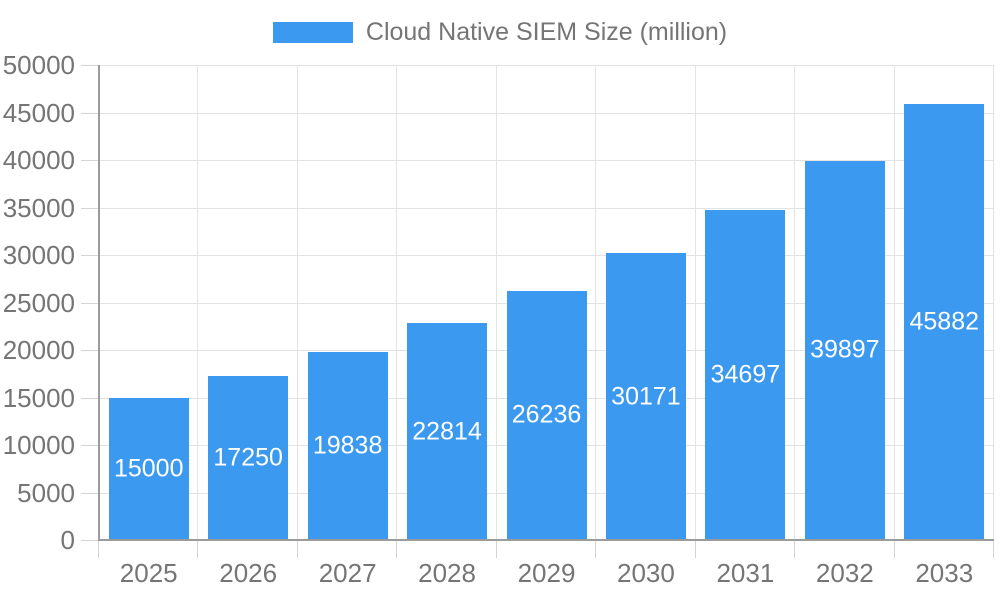 Image resolution: width=1000 pixels, height=600 pixels. I want to click on y-axis-tick-label: 0, so click(67, 540).